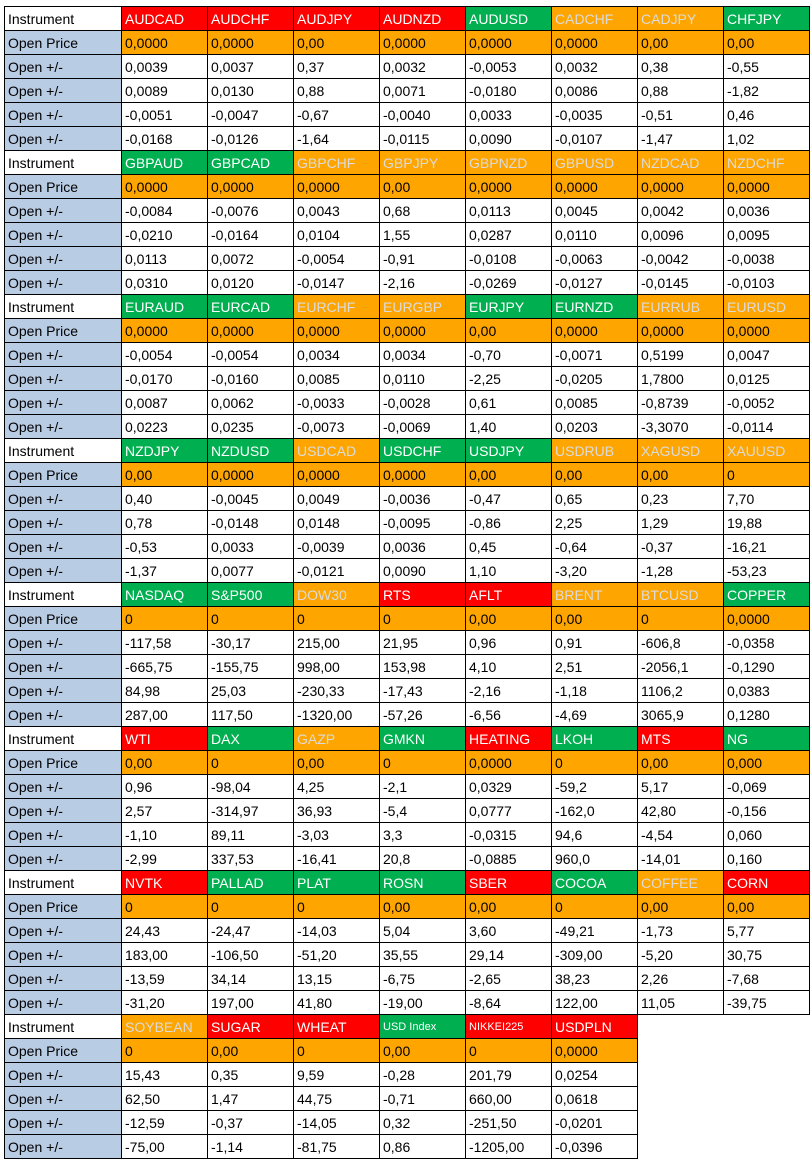 The height and width of the screenshot is (1170, 812). I want to click on open-change-cell: 84,98, so click(164, 690).